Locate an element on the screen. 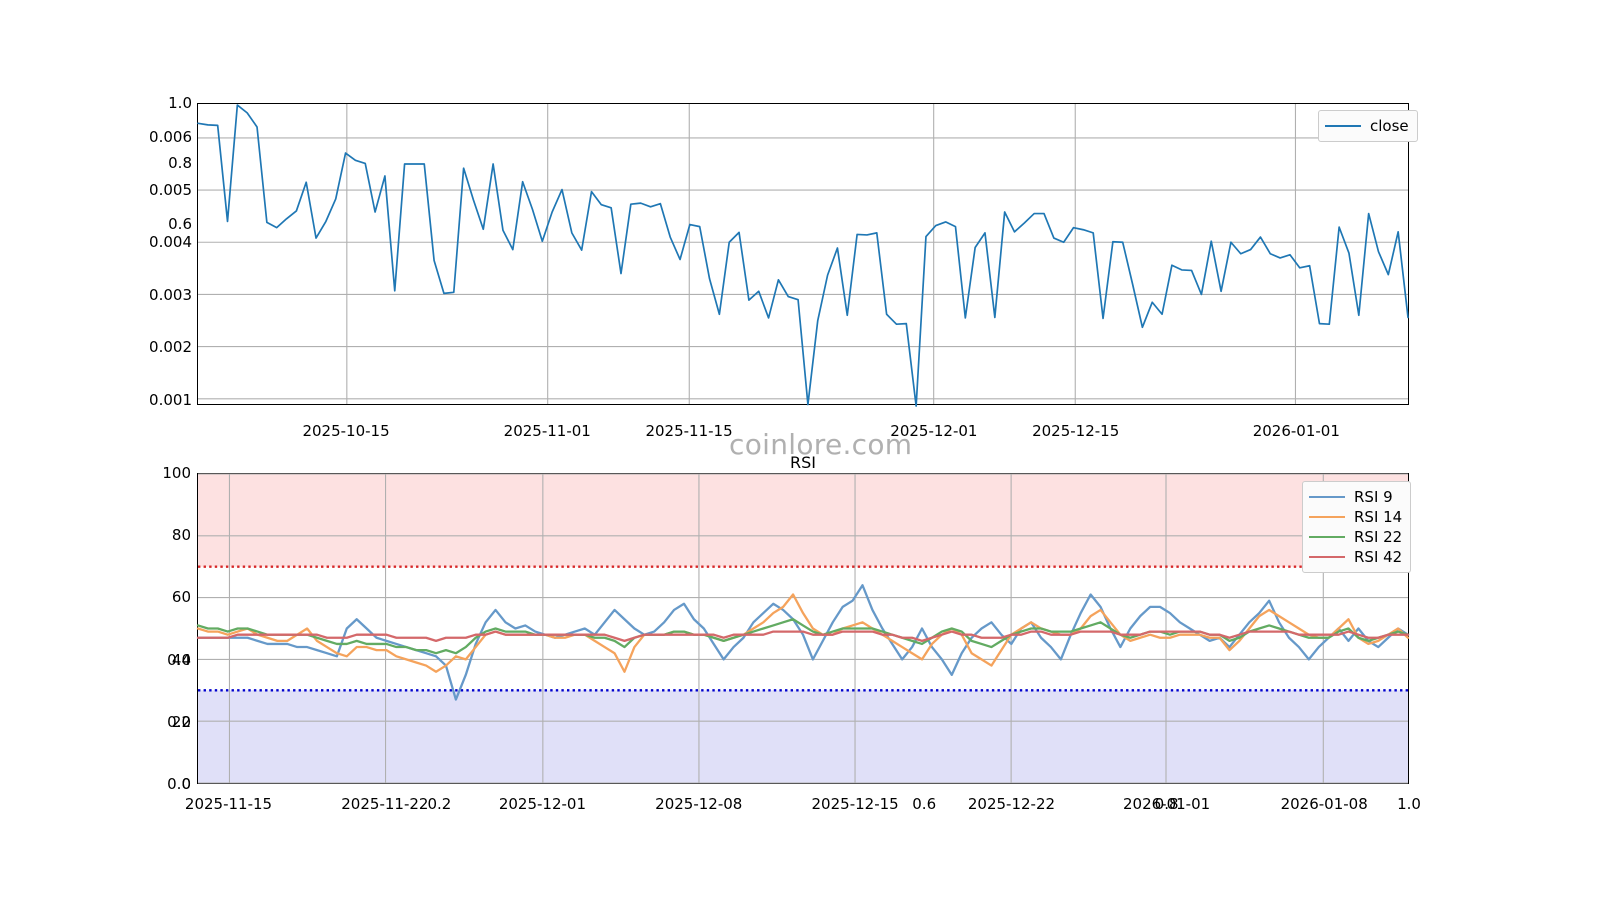 The height and width of the screenshot is (900, 1600). price-y-tick: 0.003 is located at coordinates (170, 294).